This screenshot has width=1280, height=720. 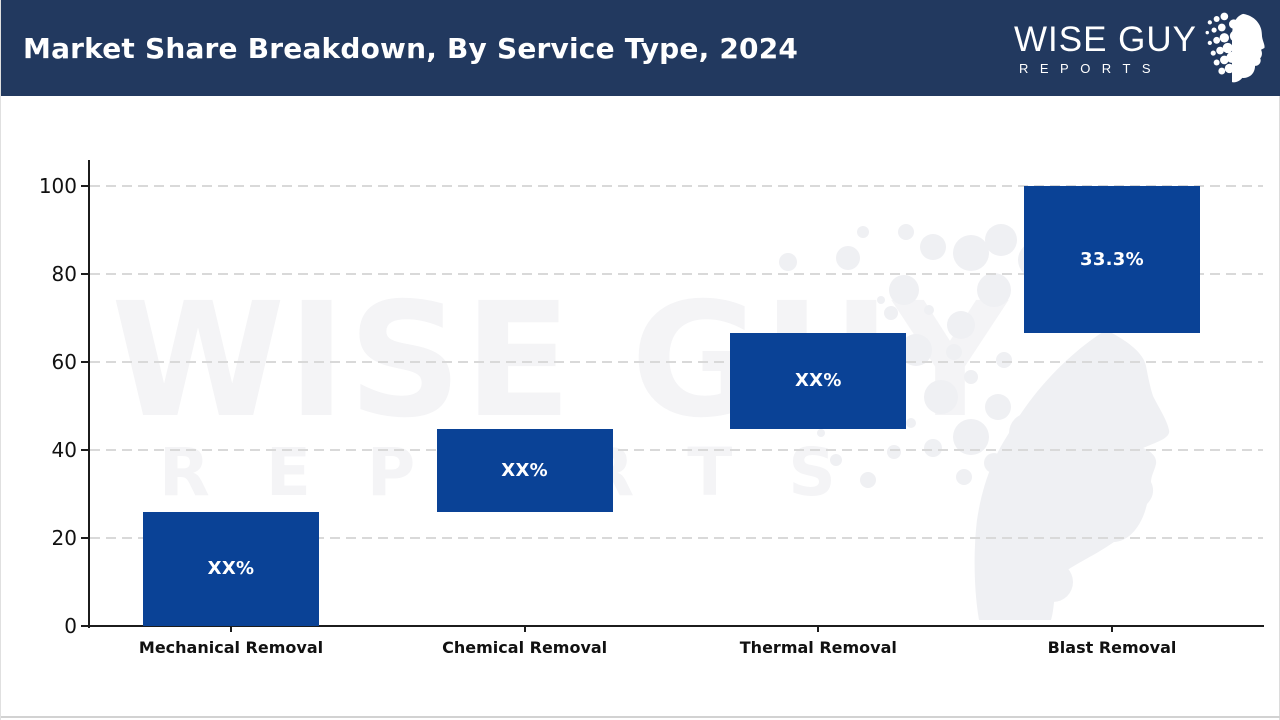 I want to click on bar-mechanical-removal: XX%, so click(x=231, y=568).